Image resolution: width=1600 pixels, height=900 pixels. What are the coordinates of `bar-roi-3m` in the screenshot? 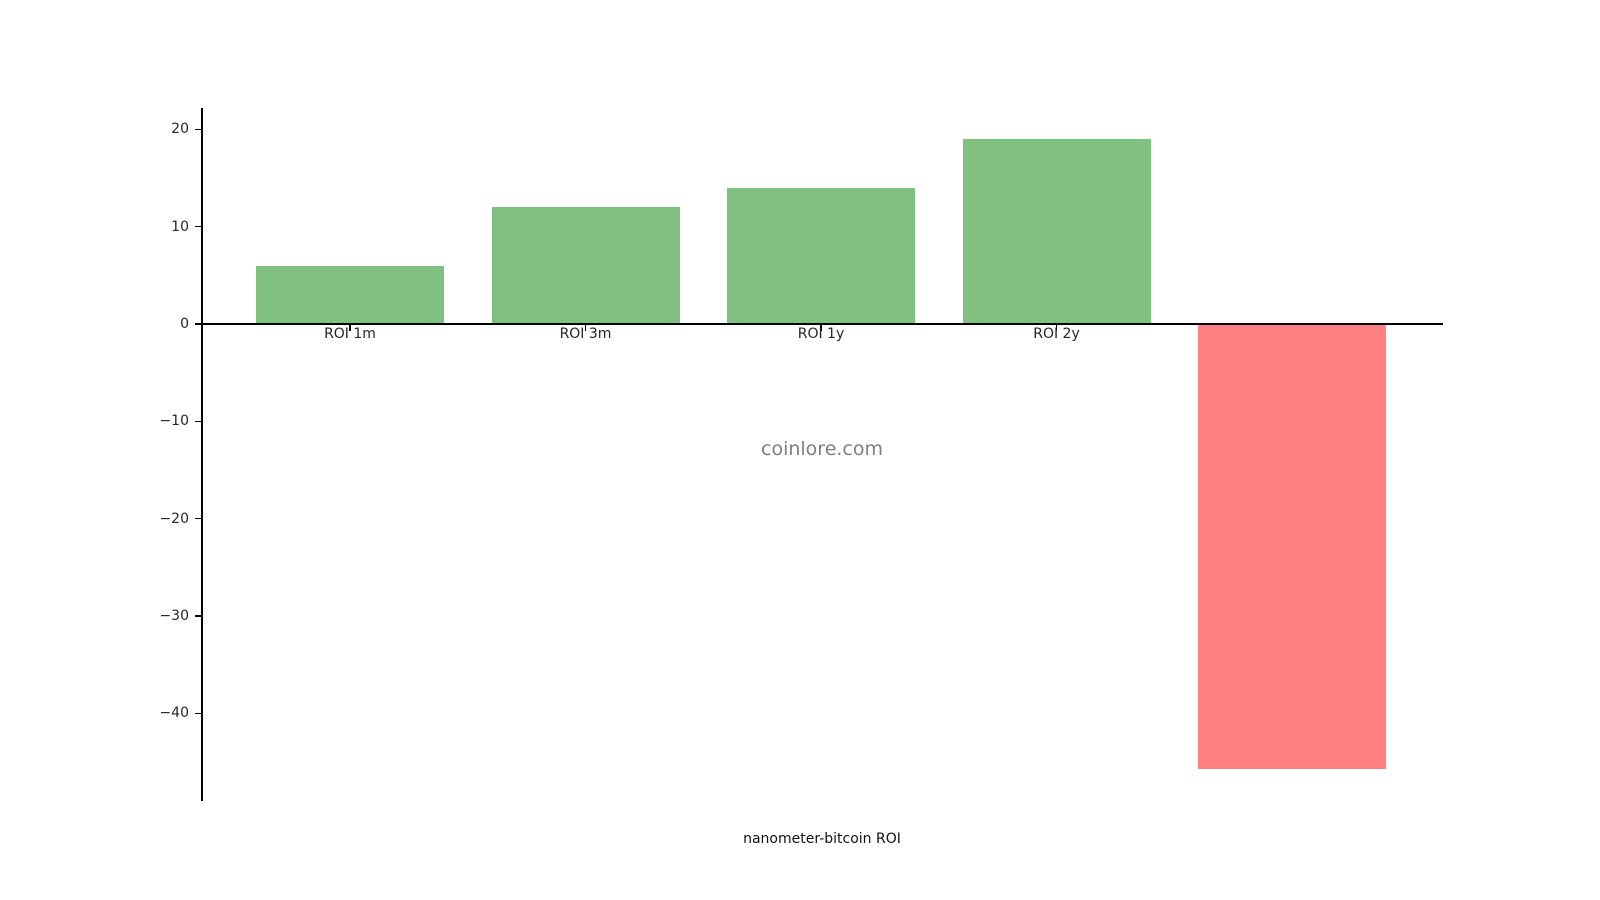 It's located at (585, 266).